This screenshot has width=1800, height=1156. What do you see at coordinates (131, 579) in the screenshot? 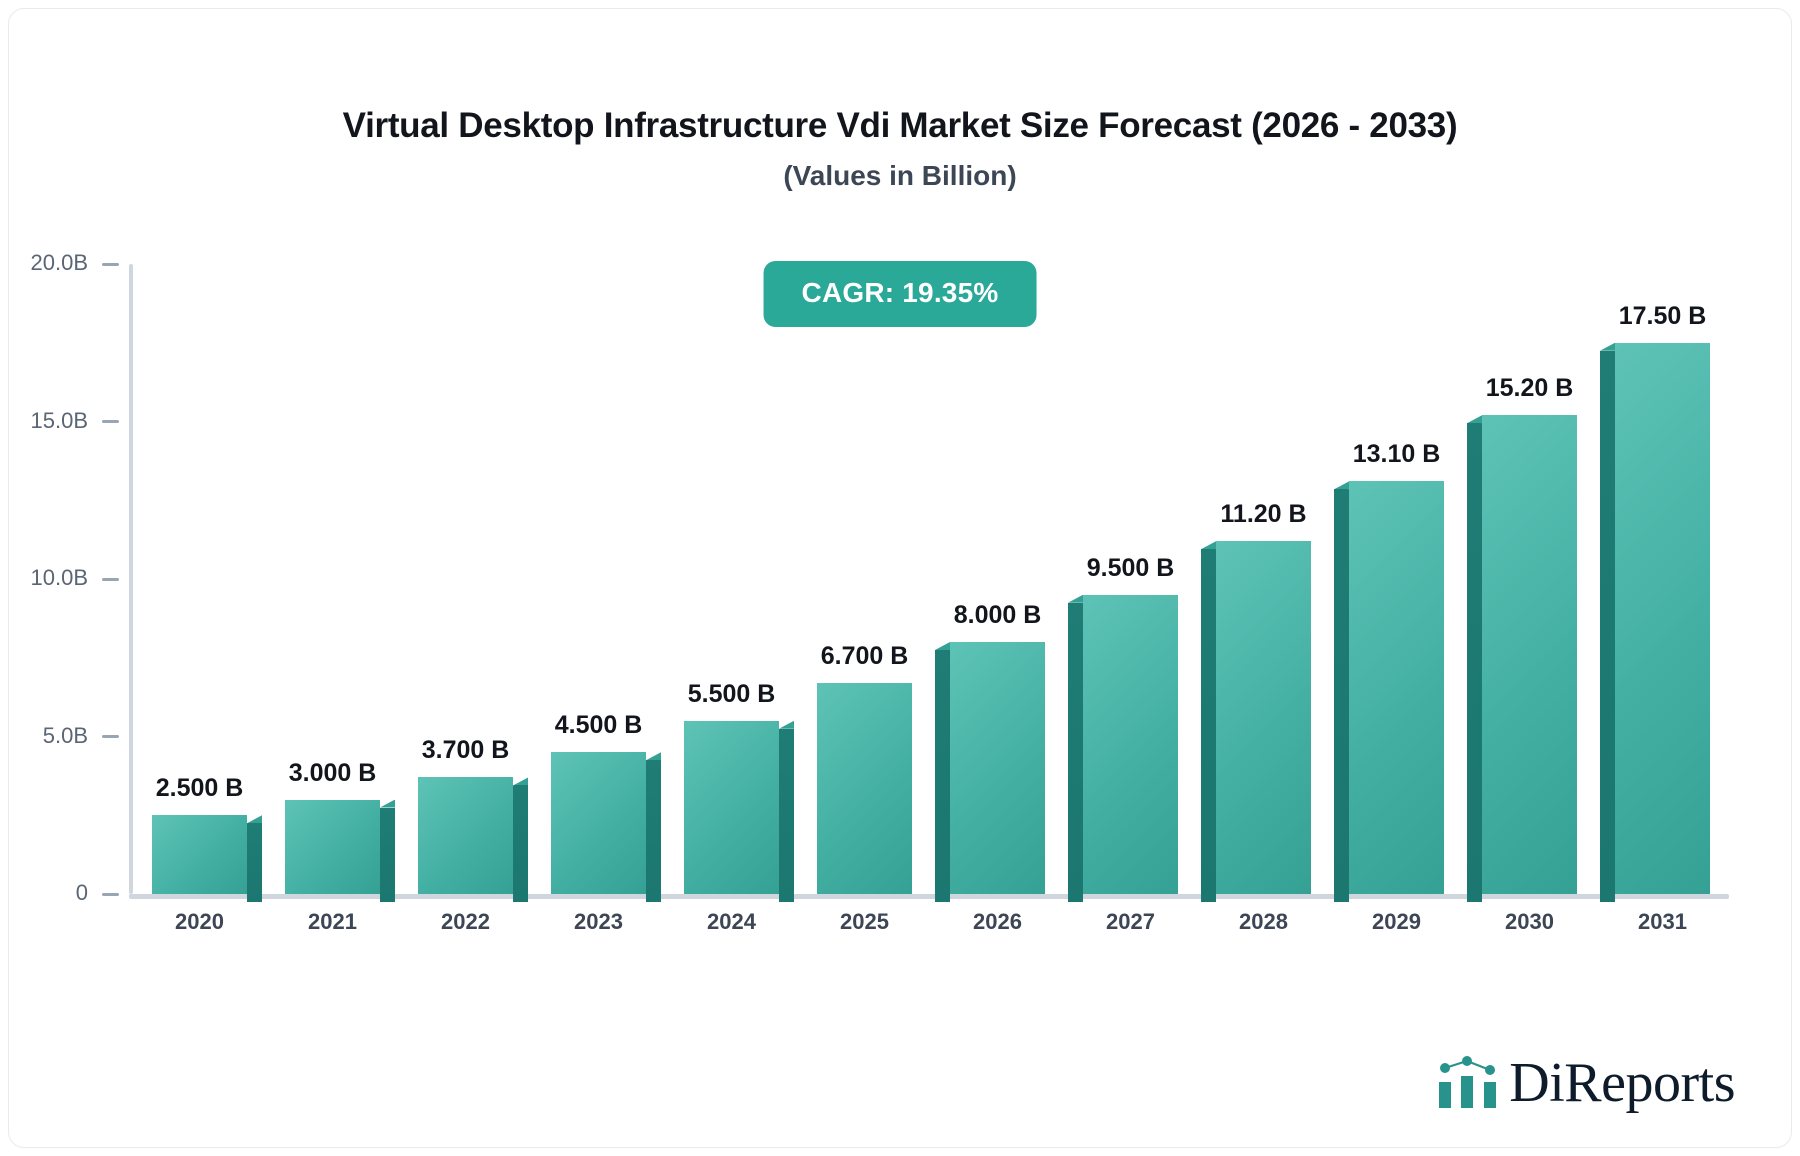
I see `y-axis-line` at bounding box center [131, 579].